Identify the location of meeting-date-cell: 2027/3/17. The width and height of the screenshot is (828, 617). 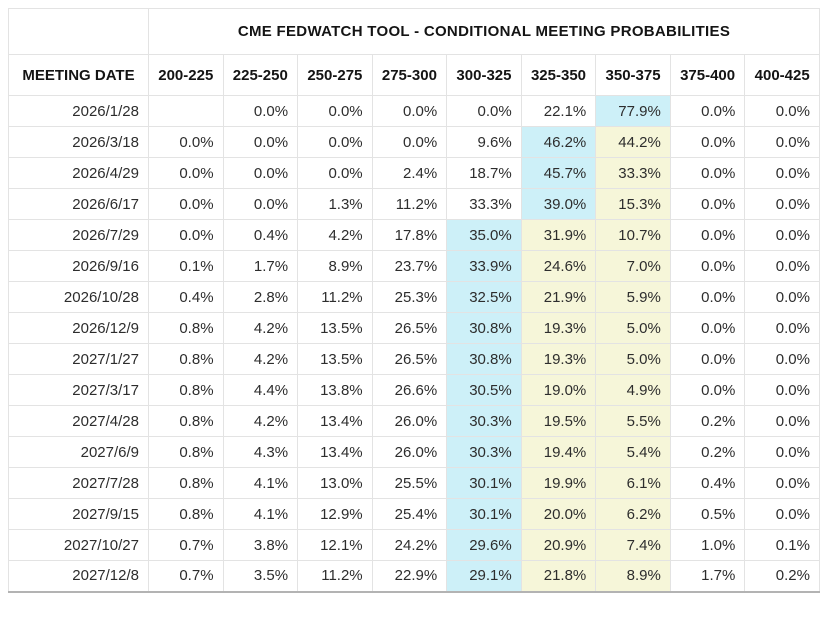
(78, 390).